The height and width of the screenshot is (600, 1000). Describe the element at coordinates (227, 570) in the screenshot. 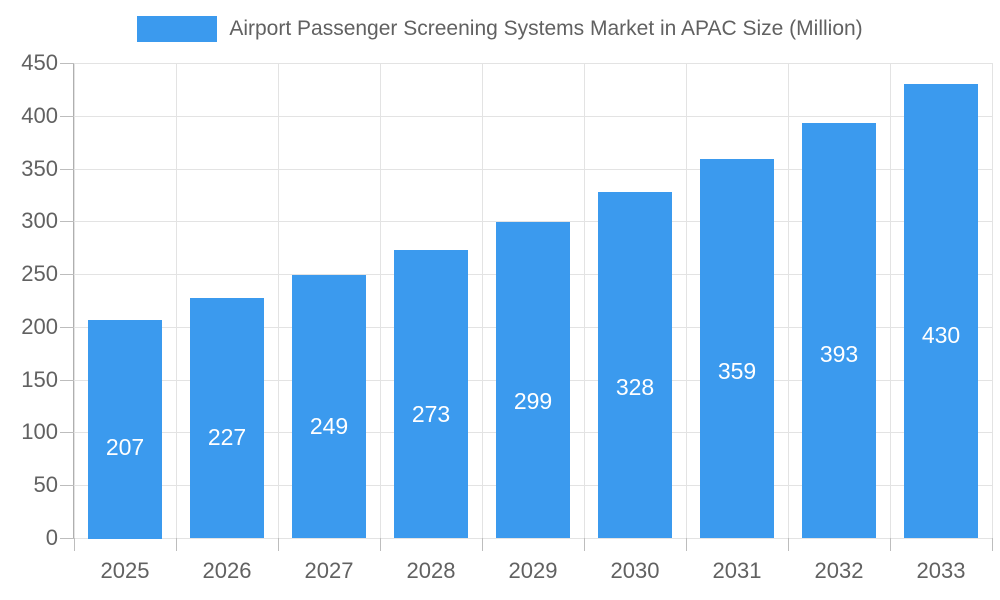

I see `x-axis-tick-label: 2026` at that location.